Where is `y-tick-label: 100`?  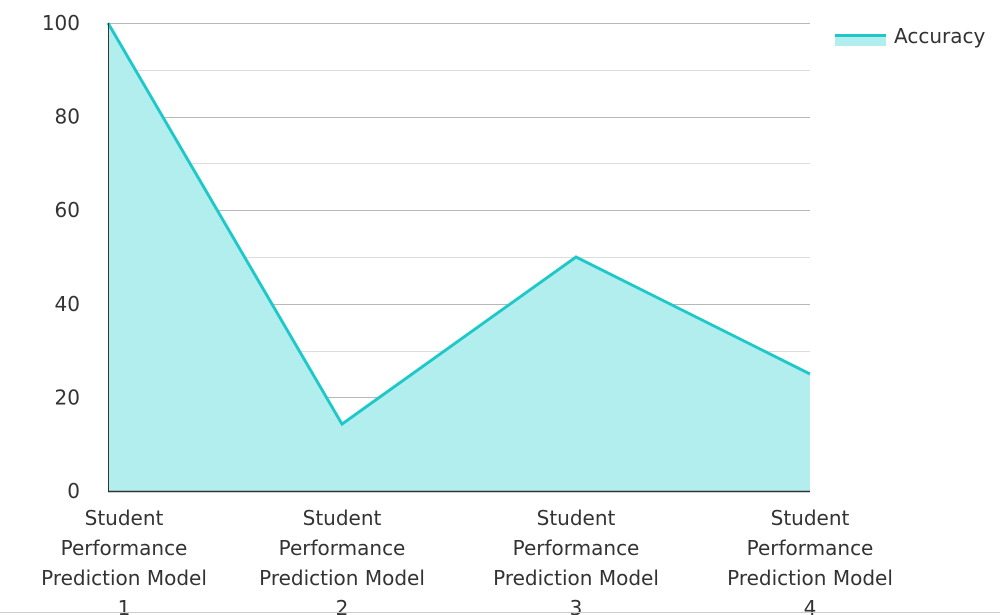 y-tick-label: 100 is located at coordinates (61, 23).